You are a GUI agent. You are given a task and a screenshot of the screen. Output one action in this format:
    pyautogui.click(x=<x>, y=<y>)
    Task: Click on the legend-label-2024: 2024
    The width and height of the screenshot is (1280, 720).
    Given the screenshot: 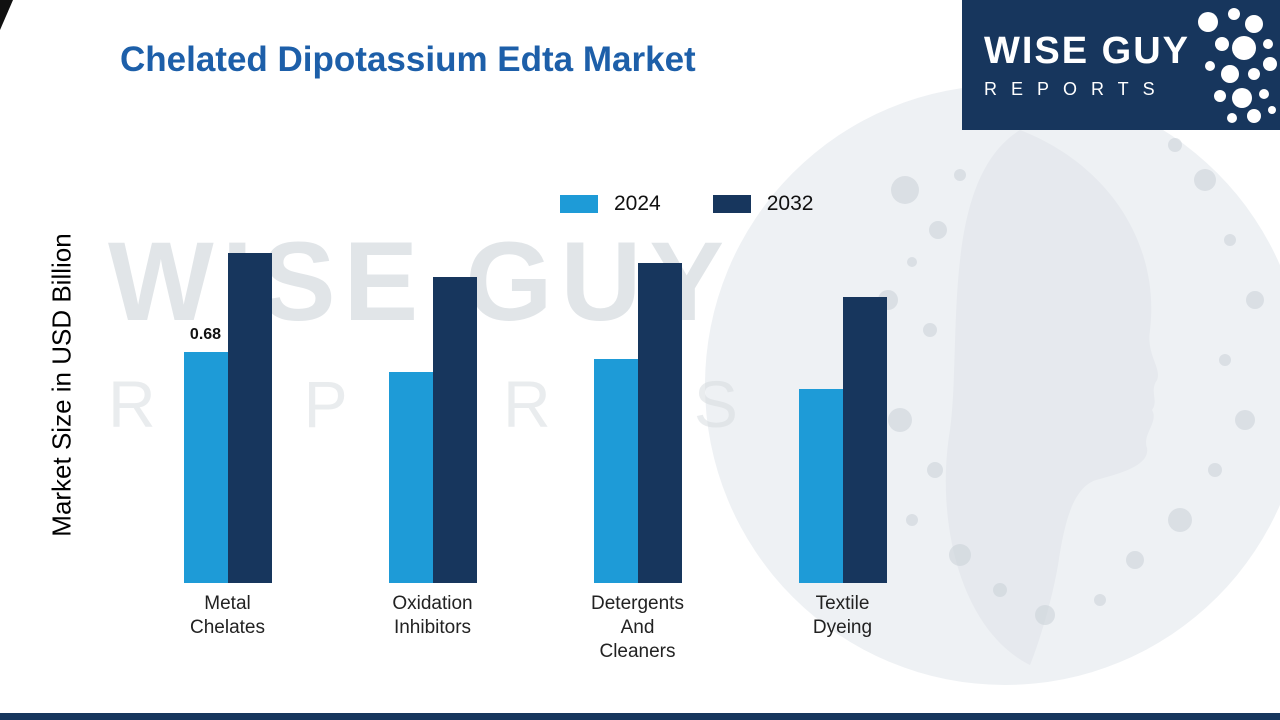 What is the action you would take?
    pyautogui.click(x=637, y=203)
    